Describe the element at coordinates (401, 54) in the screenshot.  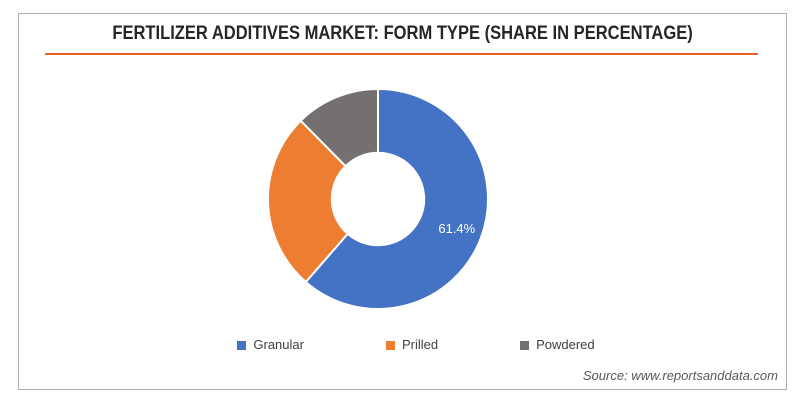
I see `title-underline` at that location.